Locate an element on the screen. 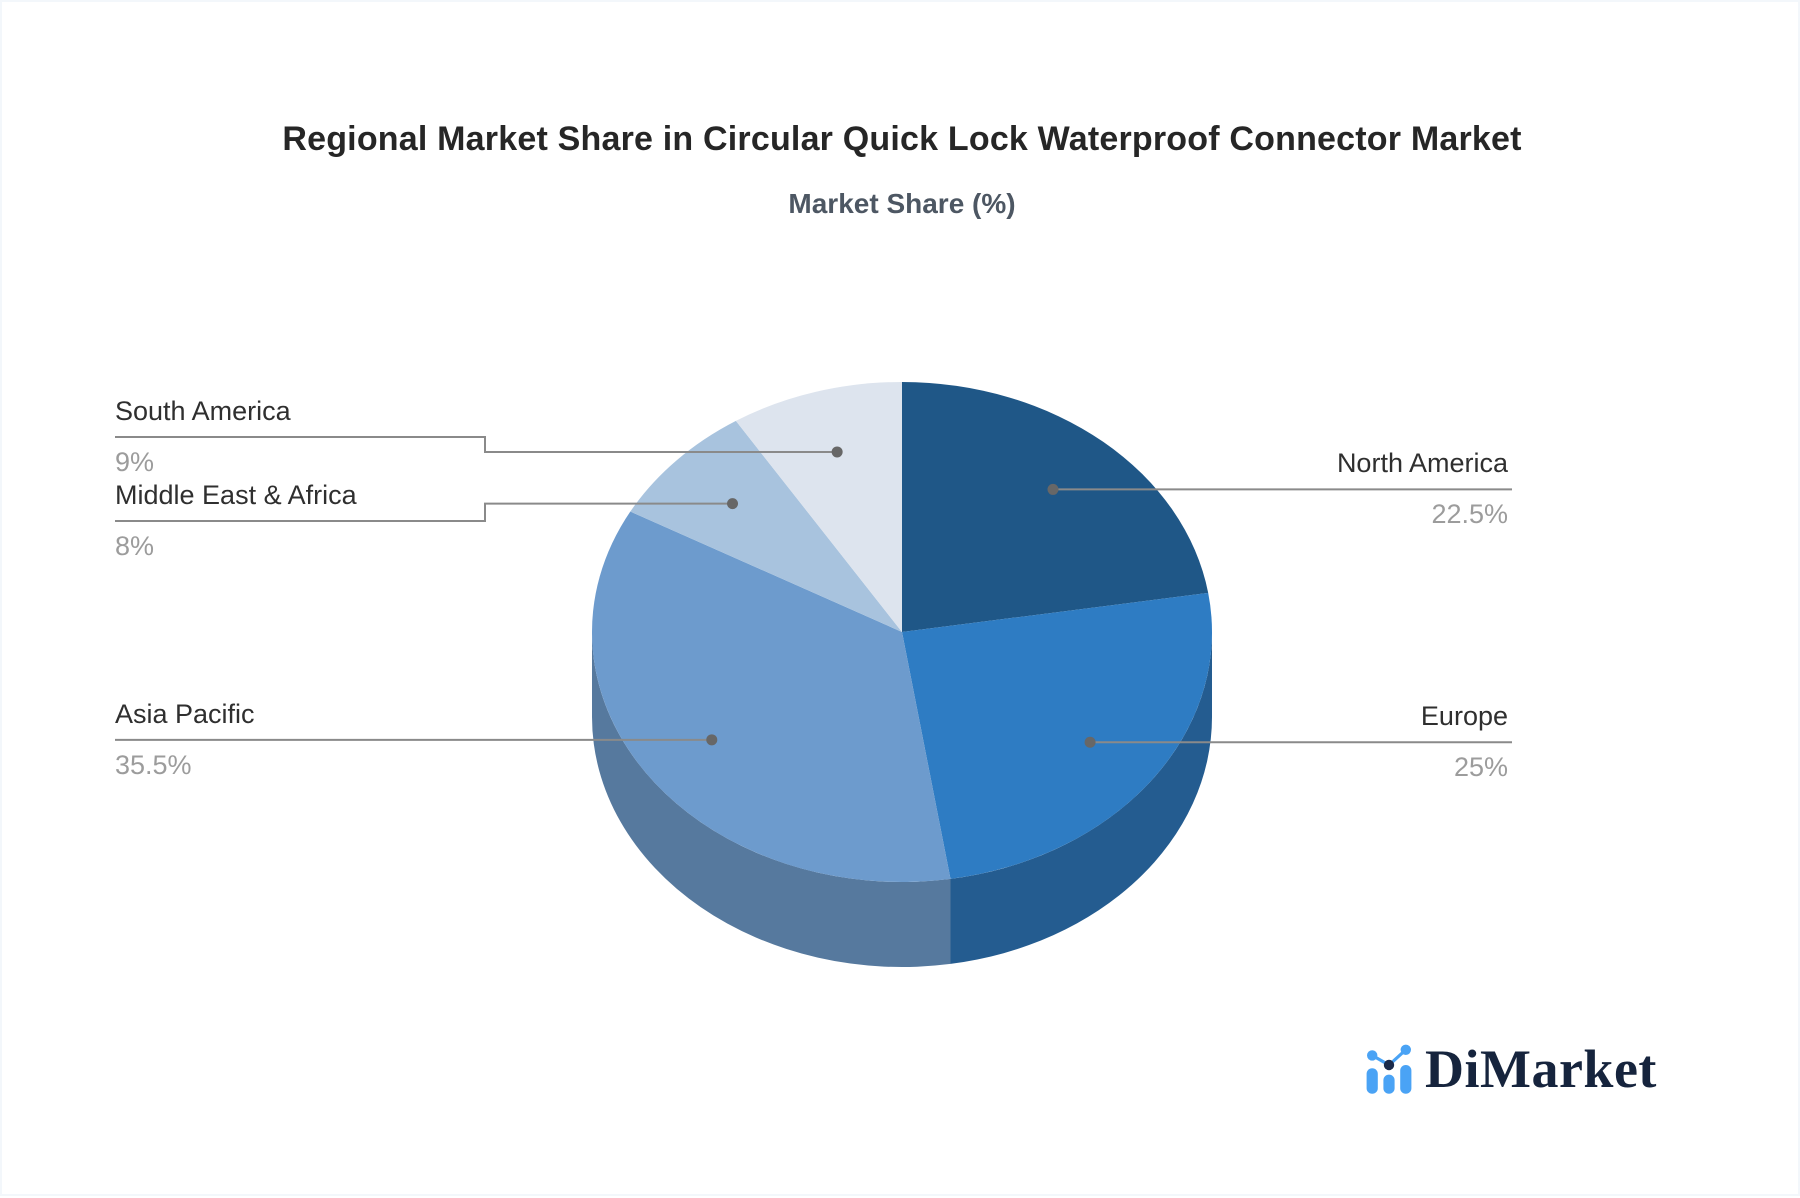 Image resolution: width=1800 pixels, height=1198 pixels. slice-label-europe: Europe is located at coordinates (1464, 716).